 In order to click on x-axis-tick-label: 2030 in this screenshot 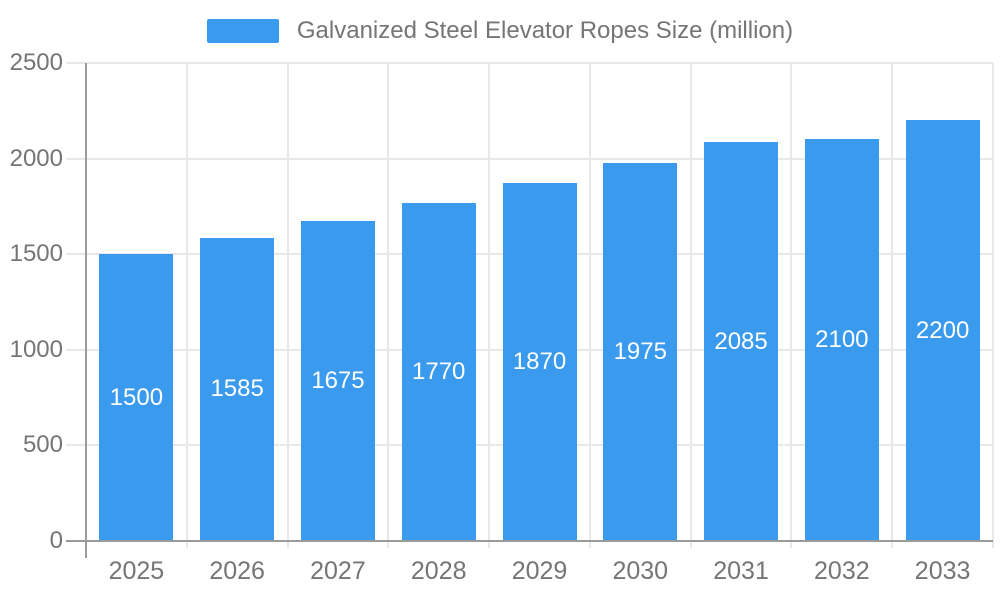, I will do `click(640, 571)`.